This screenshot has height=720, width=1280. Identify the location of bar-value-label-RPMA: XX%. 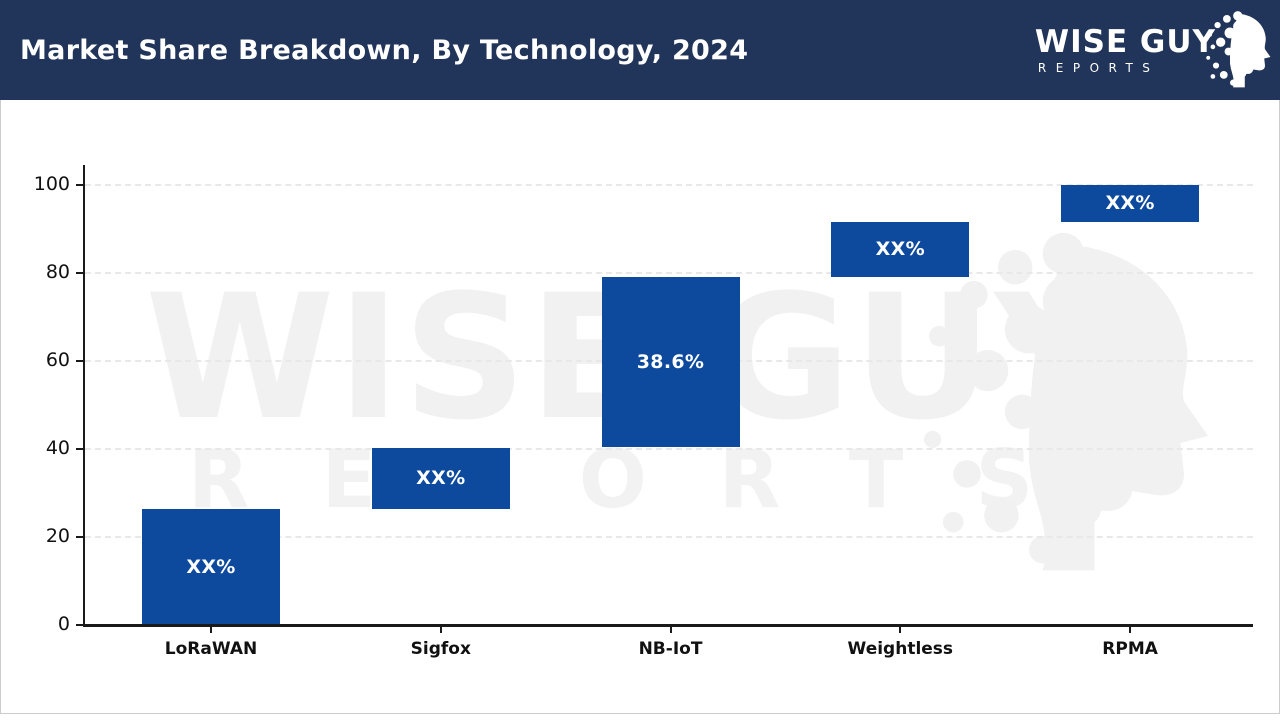
(1130, 203).